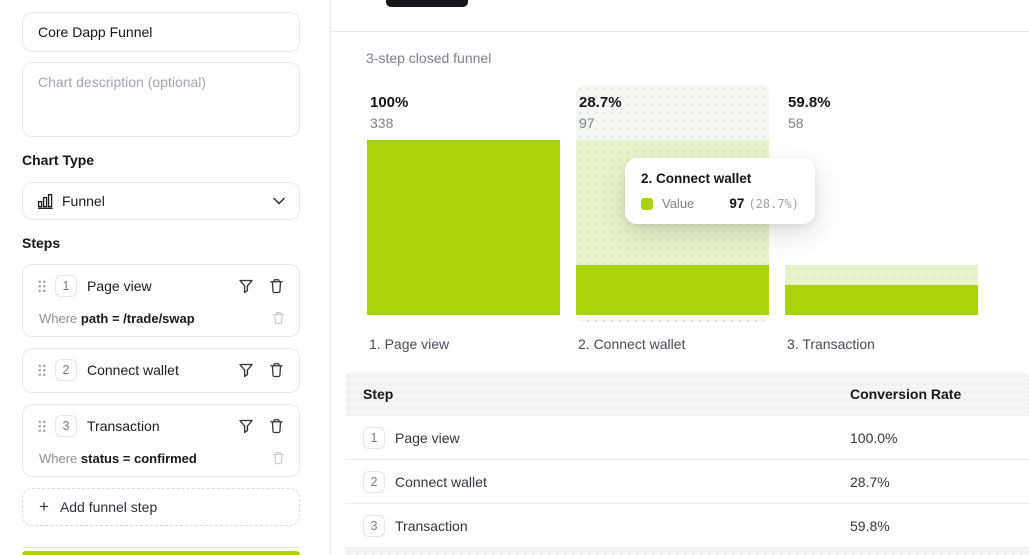 The height and width of the screenshot is (555, 1029). Describe the element at coordinates (632, 344) in the screenshot. I see `funnel-step-label: 2. Connect wallet` at that location.